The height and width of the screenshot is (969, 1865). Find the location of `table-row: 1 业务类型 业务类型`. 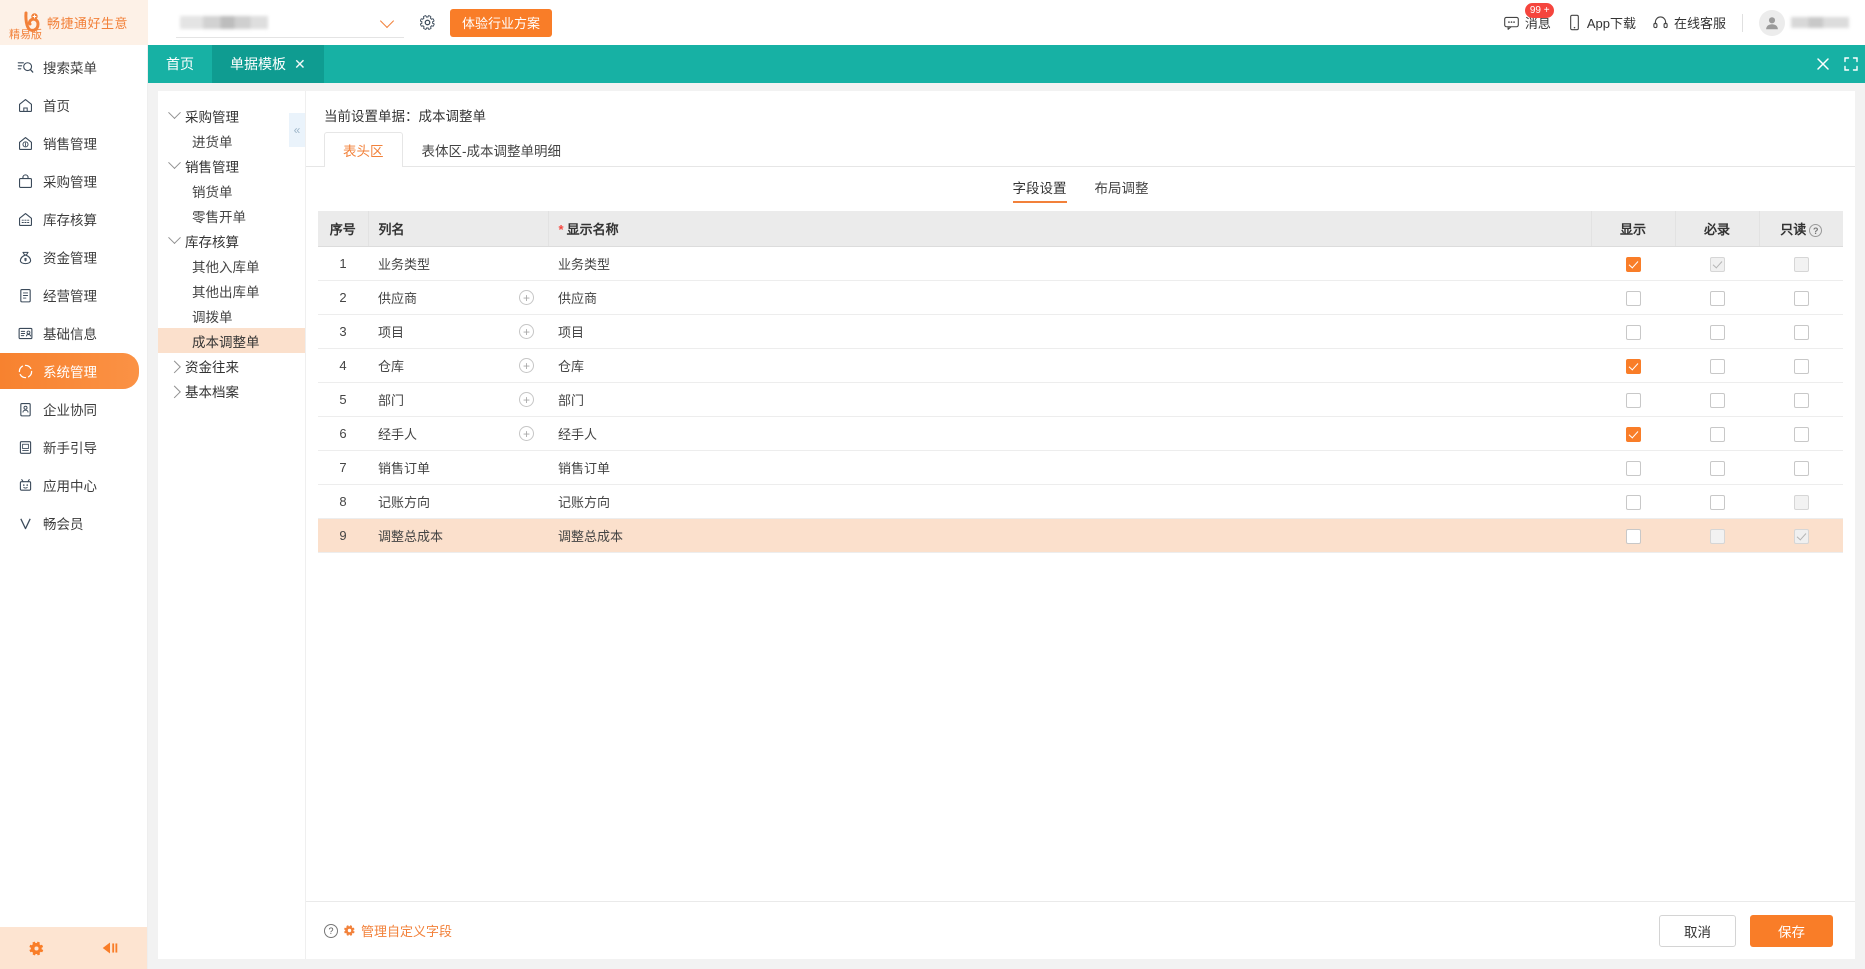

table-row: 1 业务类型 业务类型 is located at coordinates (1080, 263).